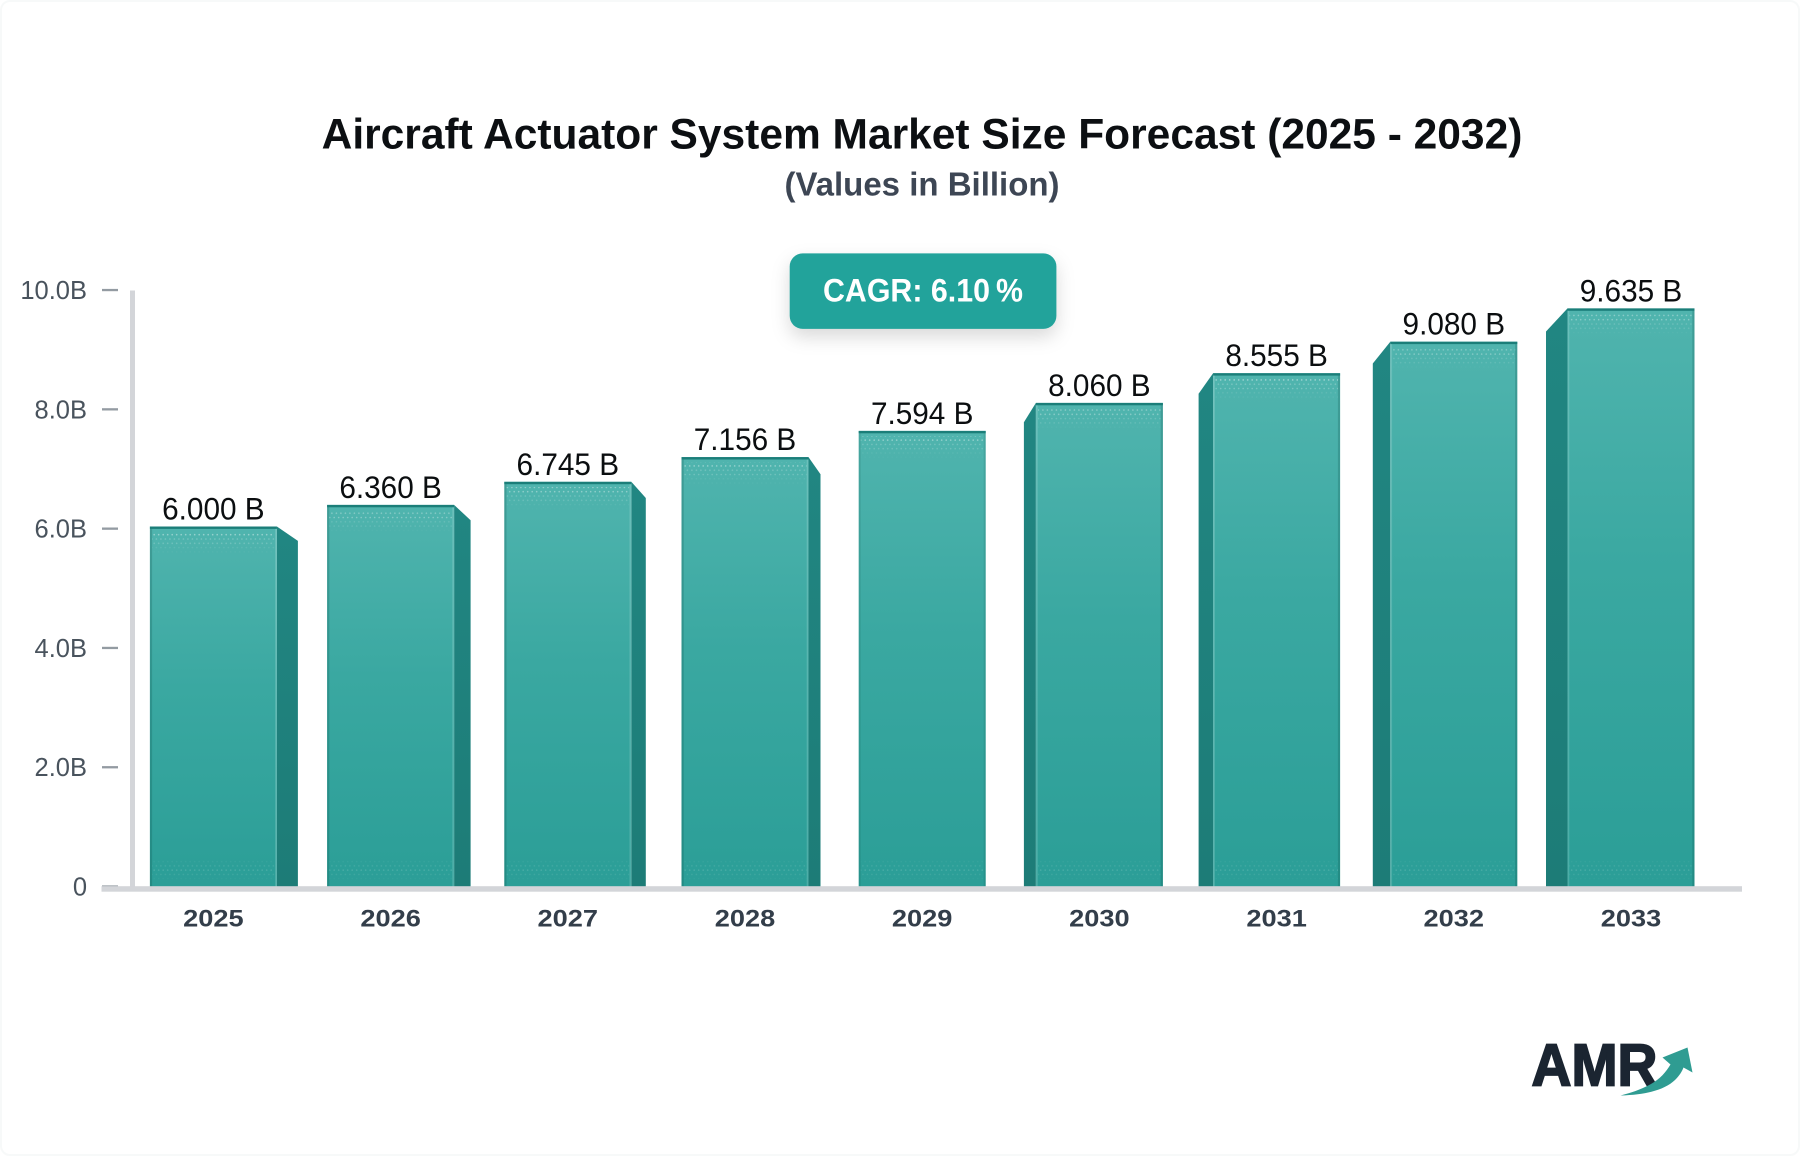 The width and height of the screenshot is (1800, 1161). I want to click on svg-text: 2032, so click(1454, 919).